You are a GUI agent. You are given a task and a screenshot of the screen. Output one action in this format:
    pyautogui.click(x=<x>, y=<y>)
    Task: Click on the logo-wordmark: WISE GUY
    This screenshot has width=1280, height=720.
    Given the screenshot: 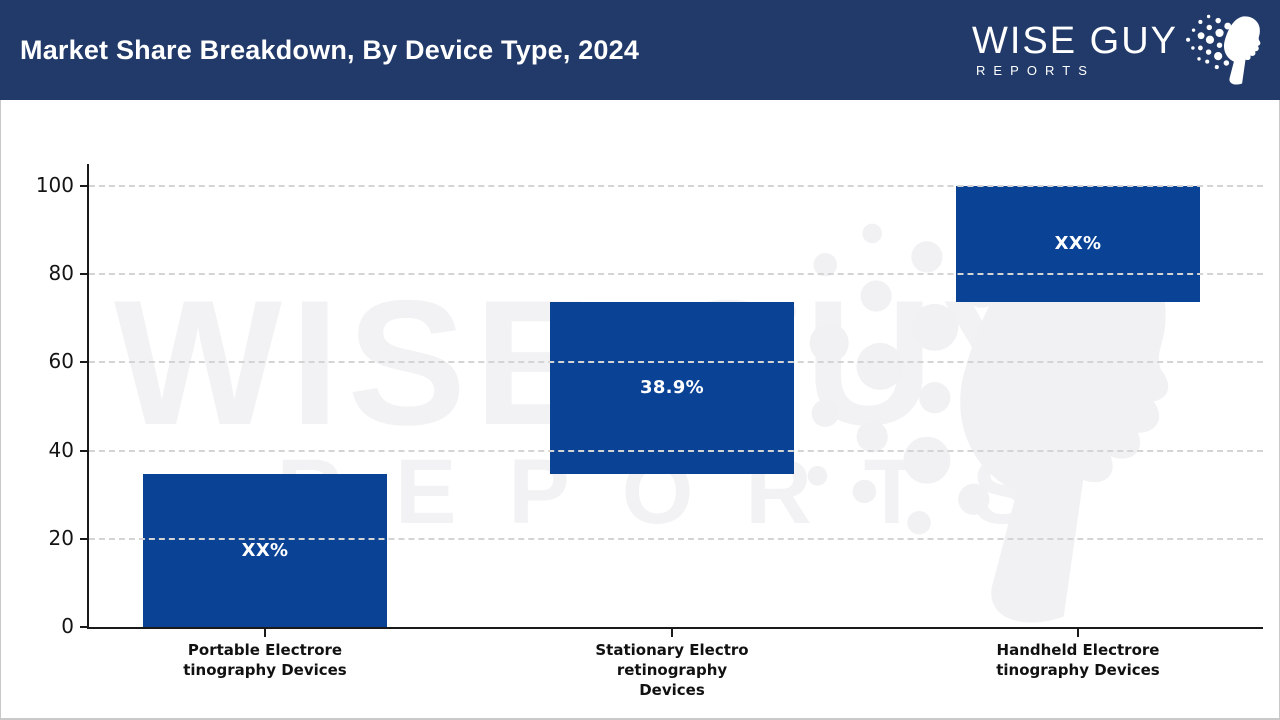 What is the action you would take?
    pyautogui.click(x=1074, y=41)
    